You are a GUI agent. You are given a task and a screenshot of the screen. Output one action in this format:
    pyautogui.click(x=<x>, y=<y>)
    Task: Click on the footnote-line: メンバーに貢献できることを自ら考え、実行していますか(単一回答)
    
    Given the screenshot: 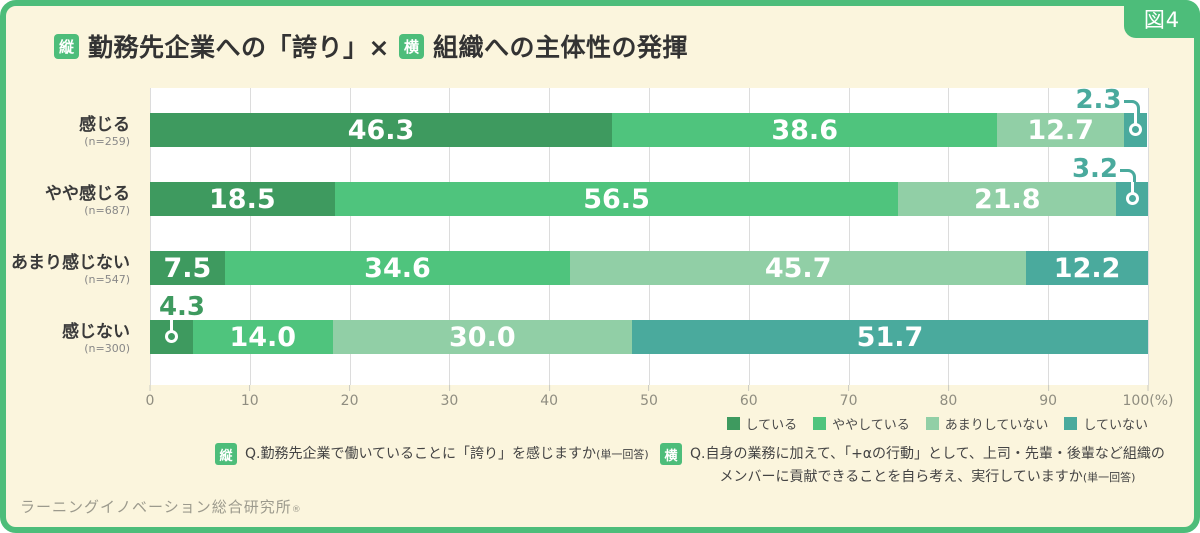 What is the action you would take?
    pyautogui.click(x=927, y=477)
    